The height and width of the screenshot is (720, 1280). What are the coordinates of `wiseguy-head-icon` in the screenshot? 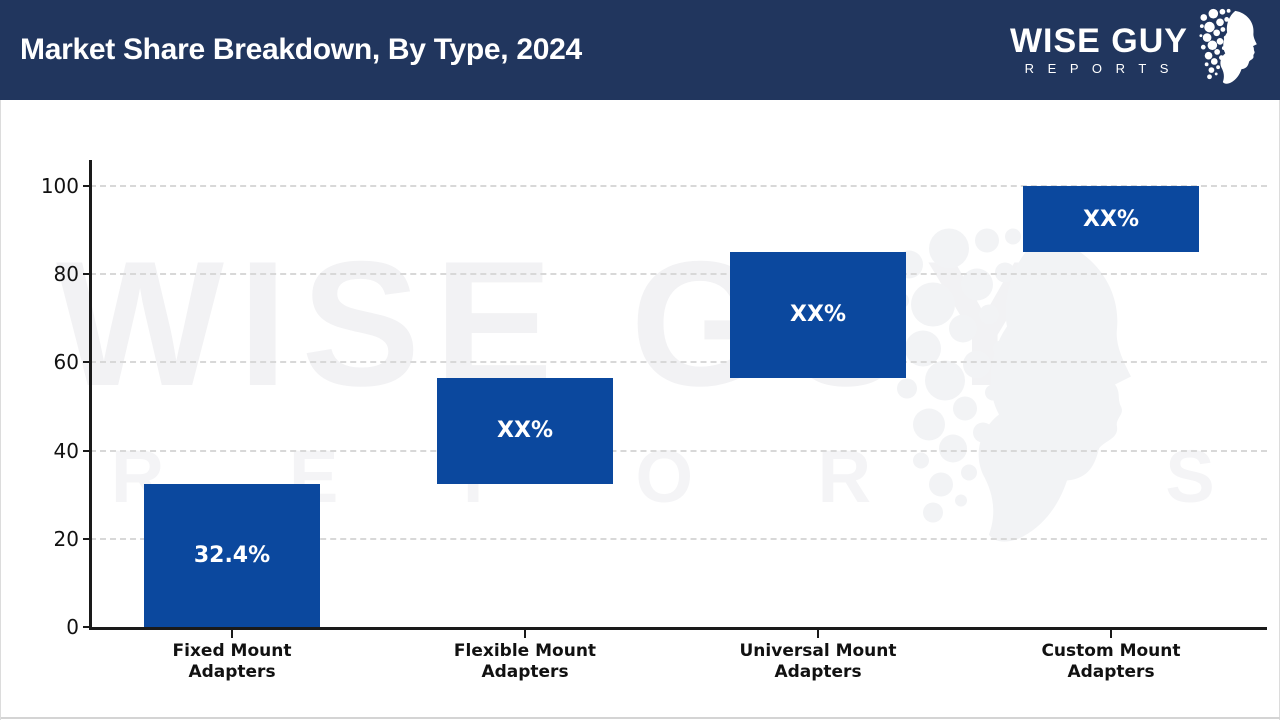 It's located at (1231, 50).